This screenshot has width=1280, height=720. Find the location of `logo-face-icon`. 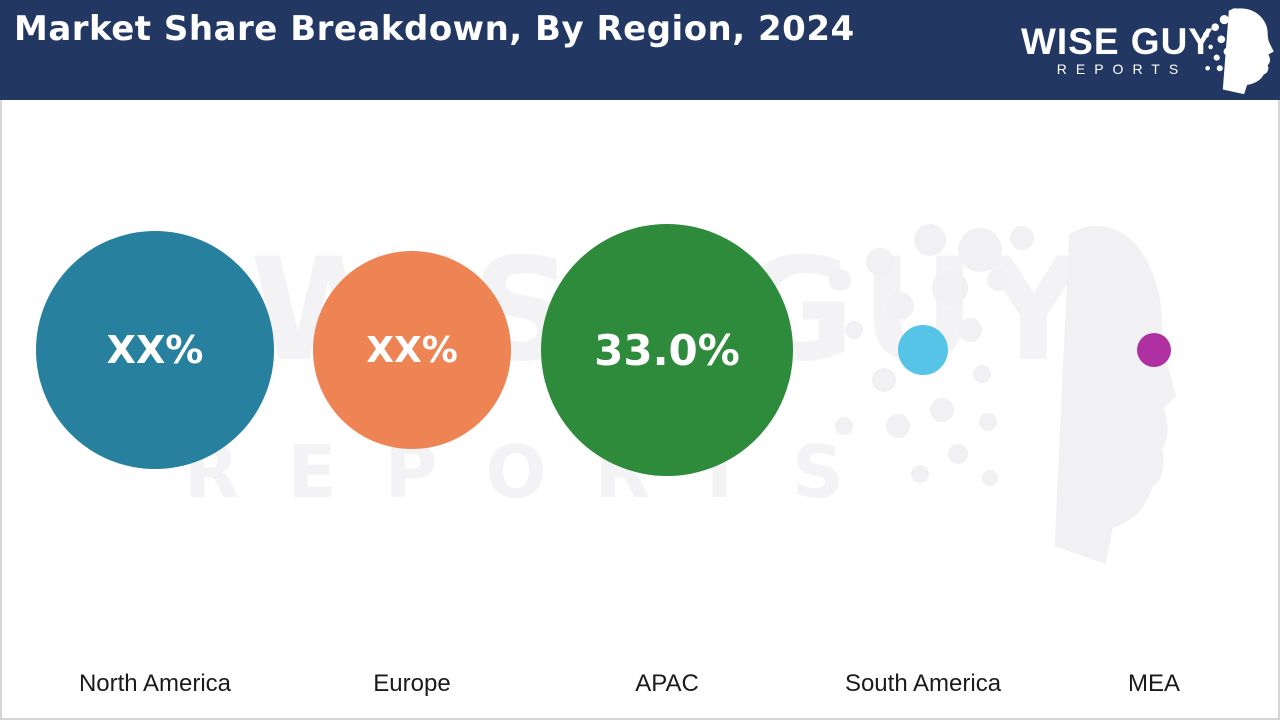

logo-face-icon is located at coordinates (1238, 51).